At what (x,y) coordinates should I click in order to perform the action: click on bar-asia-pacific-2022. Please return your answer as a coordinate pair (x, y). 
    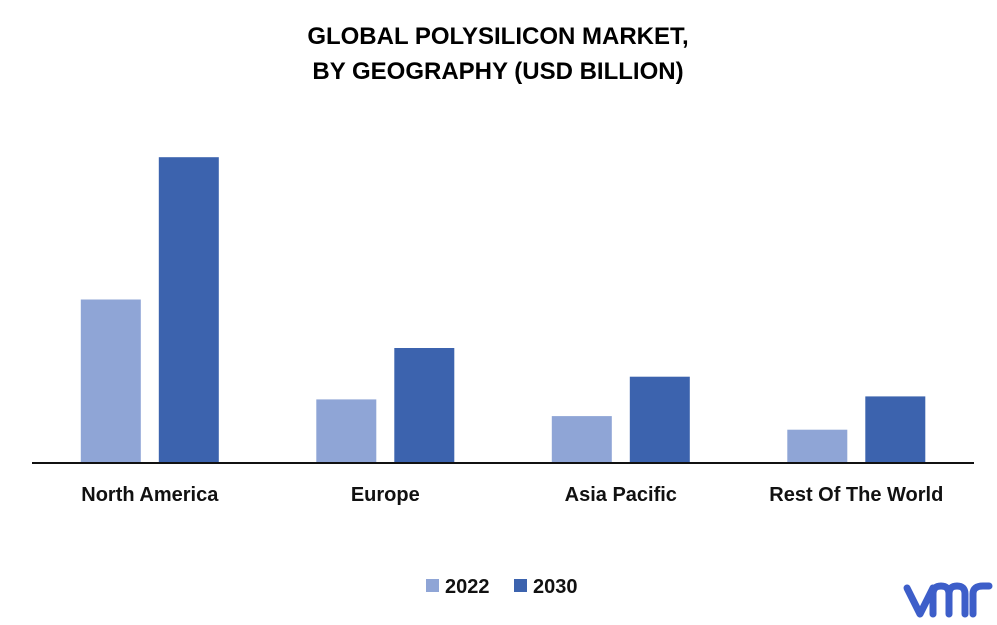
    Looking at the image, I should click on (581, 439).